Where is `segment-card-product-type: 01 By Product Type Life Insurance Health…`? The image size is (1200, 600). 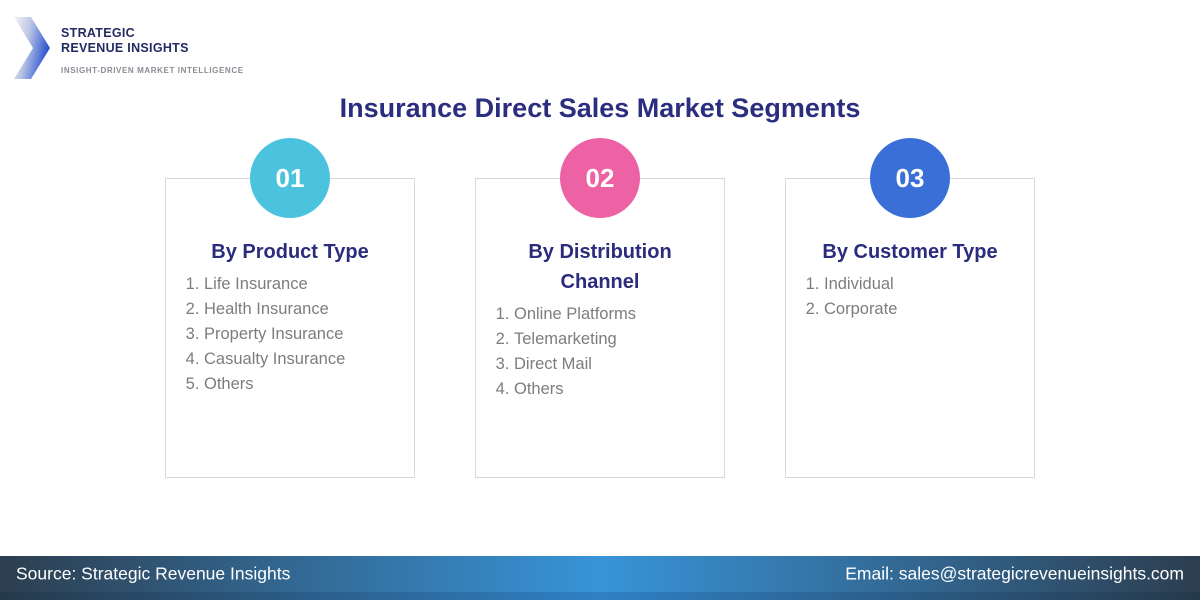 segment-card-product-type: 01 By Product Type Life Insurance Health… is located at coordinates (290, 308).